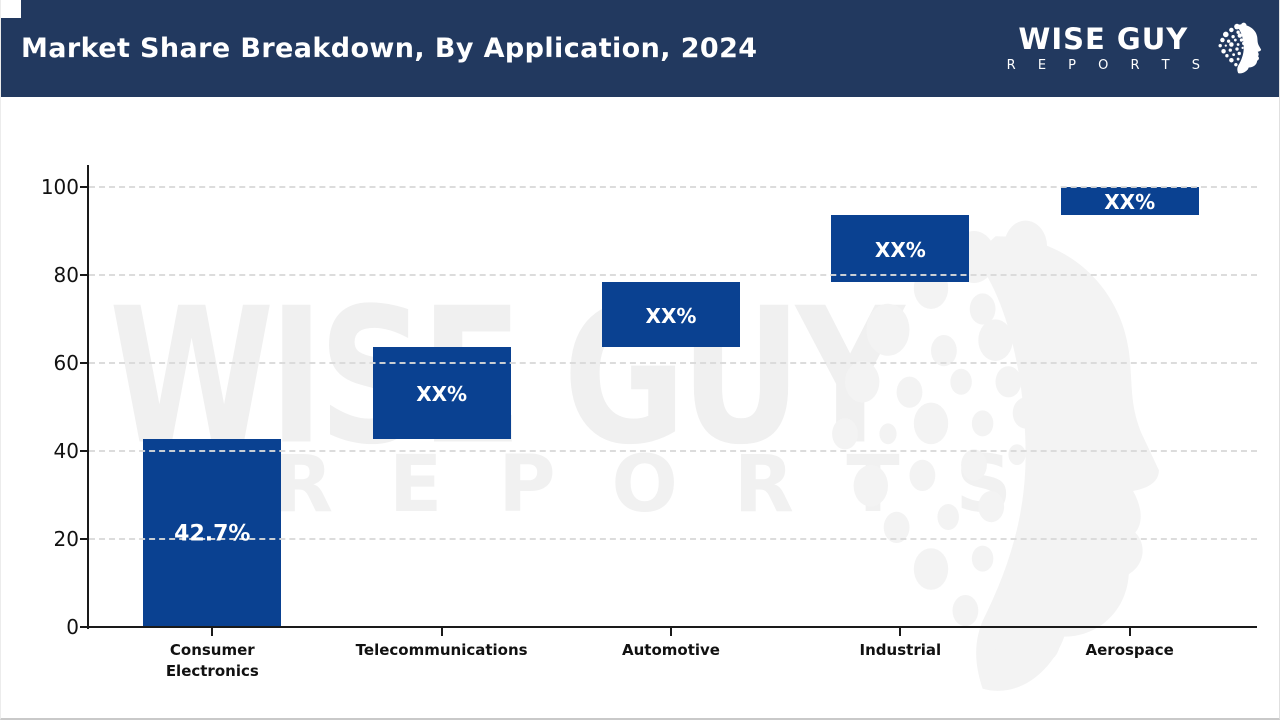  I want to click on y-tick-label: 0, so click(72, 627).